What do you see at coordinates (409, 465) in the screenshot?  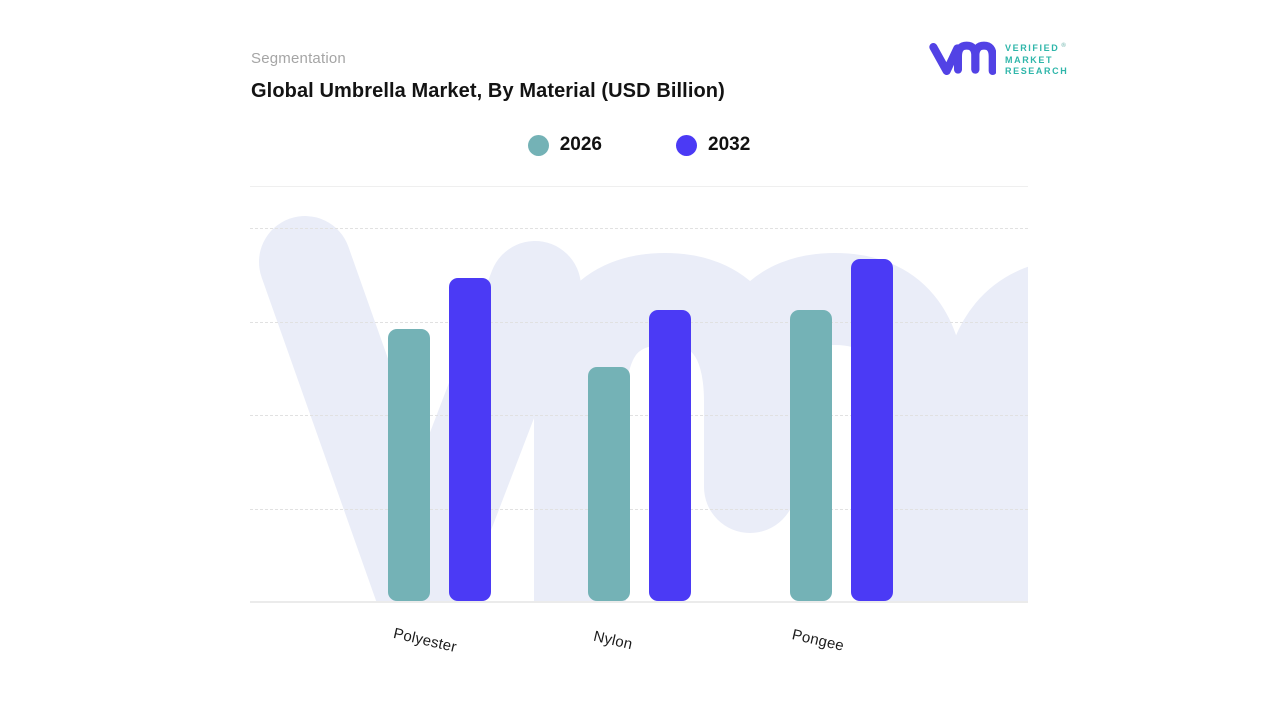 I see `bar-polyester-2026` at bounding box center [409, 465].